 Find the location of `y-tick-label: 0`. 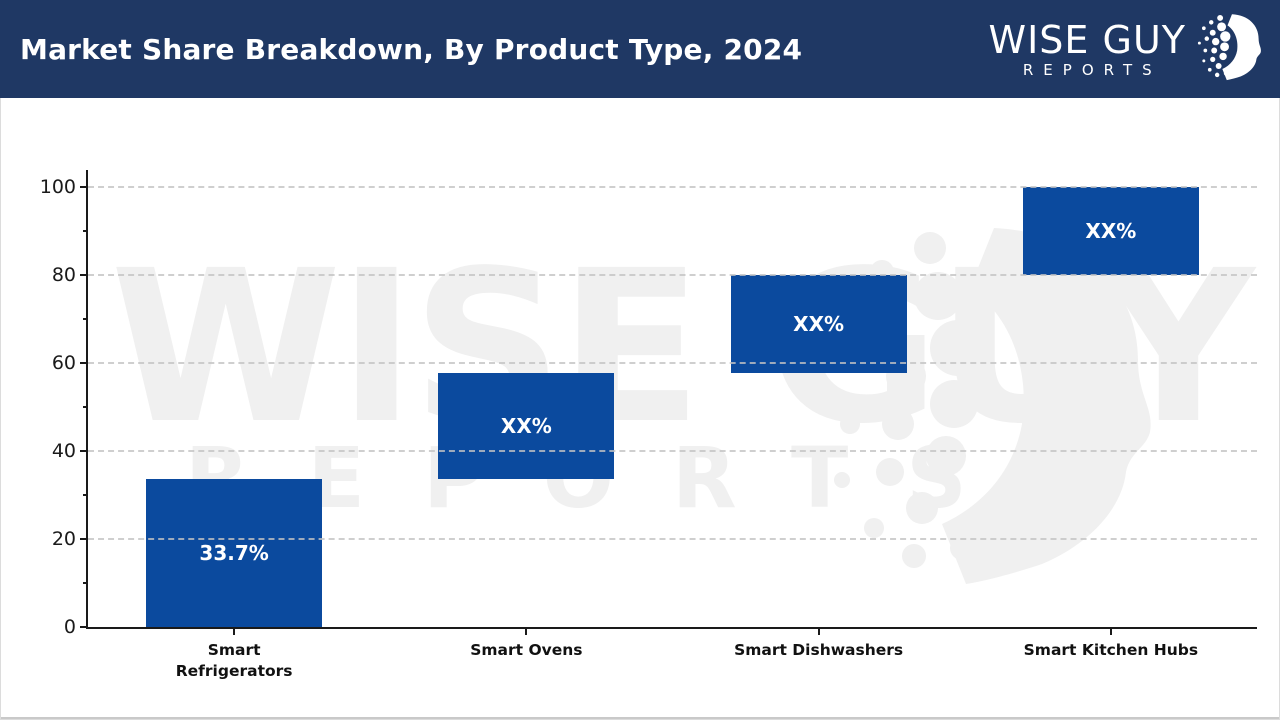

y-tick-label: 0 is located at coordinates (69, 627).